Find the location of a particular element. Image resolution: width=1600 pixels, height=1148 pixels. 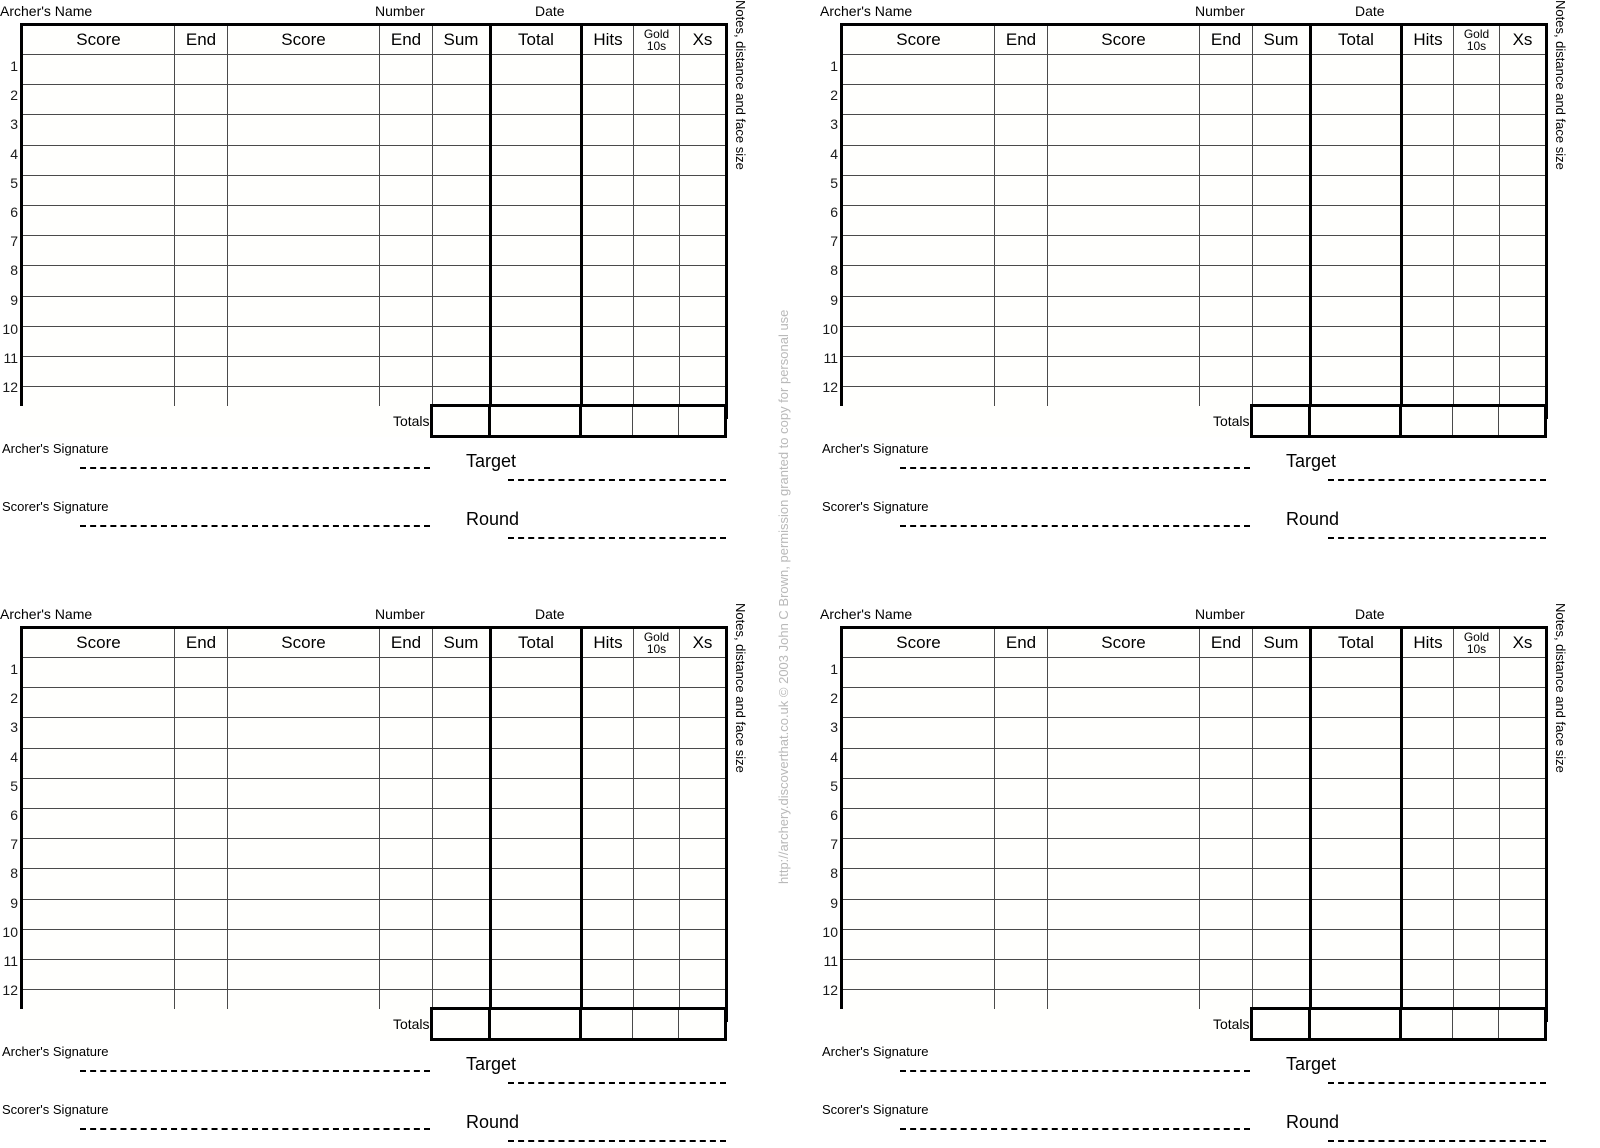

scorers-signature-line is located at coordinates (1075, 526).